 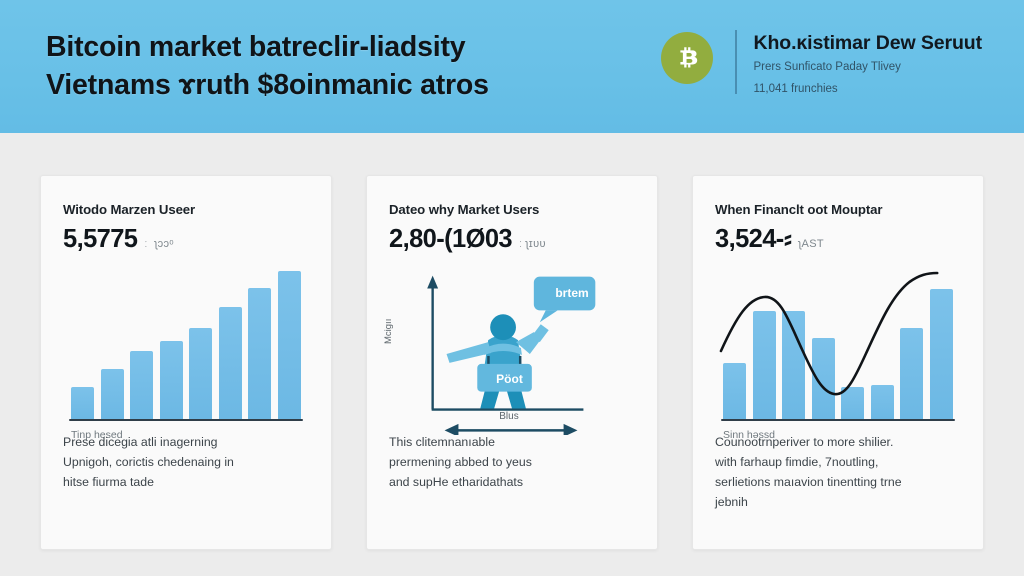 What do you see at coordinates (497, 361) in the screenshot?
I see `person-figure` at bounding box center [497, 361].